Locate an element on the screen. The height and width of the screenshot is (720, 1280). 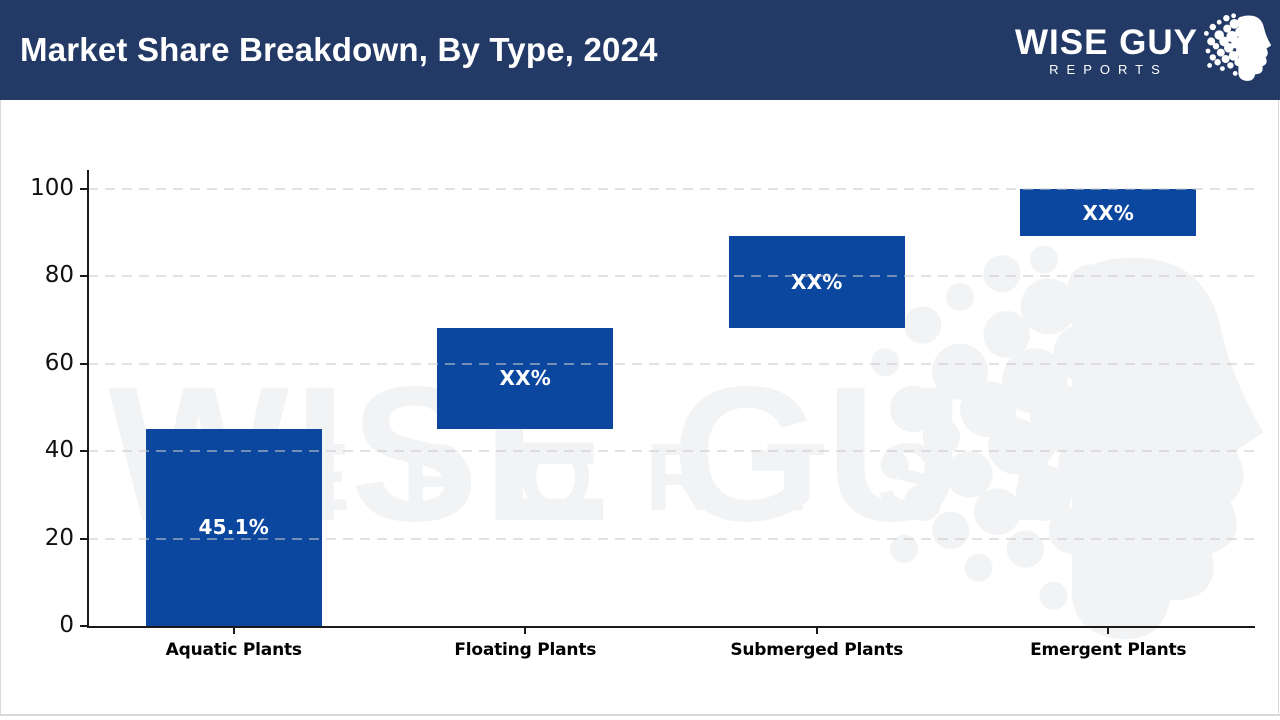
bar-value-label-floating-plants: XX% is located at coordinates (525, 378).